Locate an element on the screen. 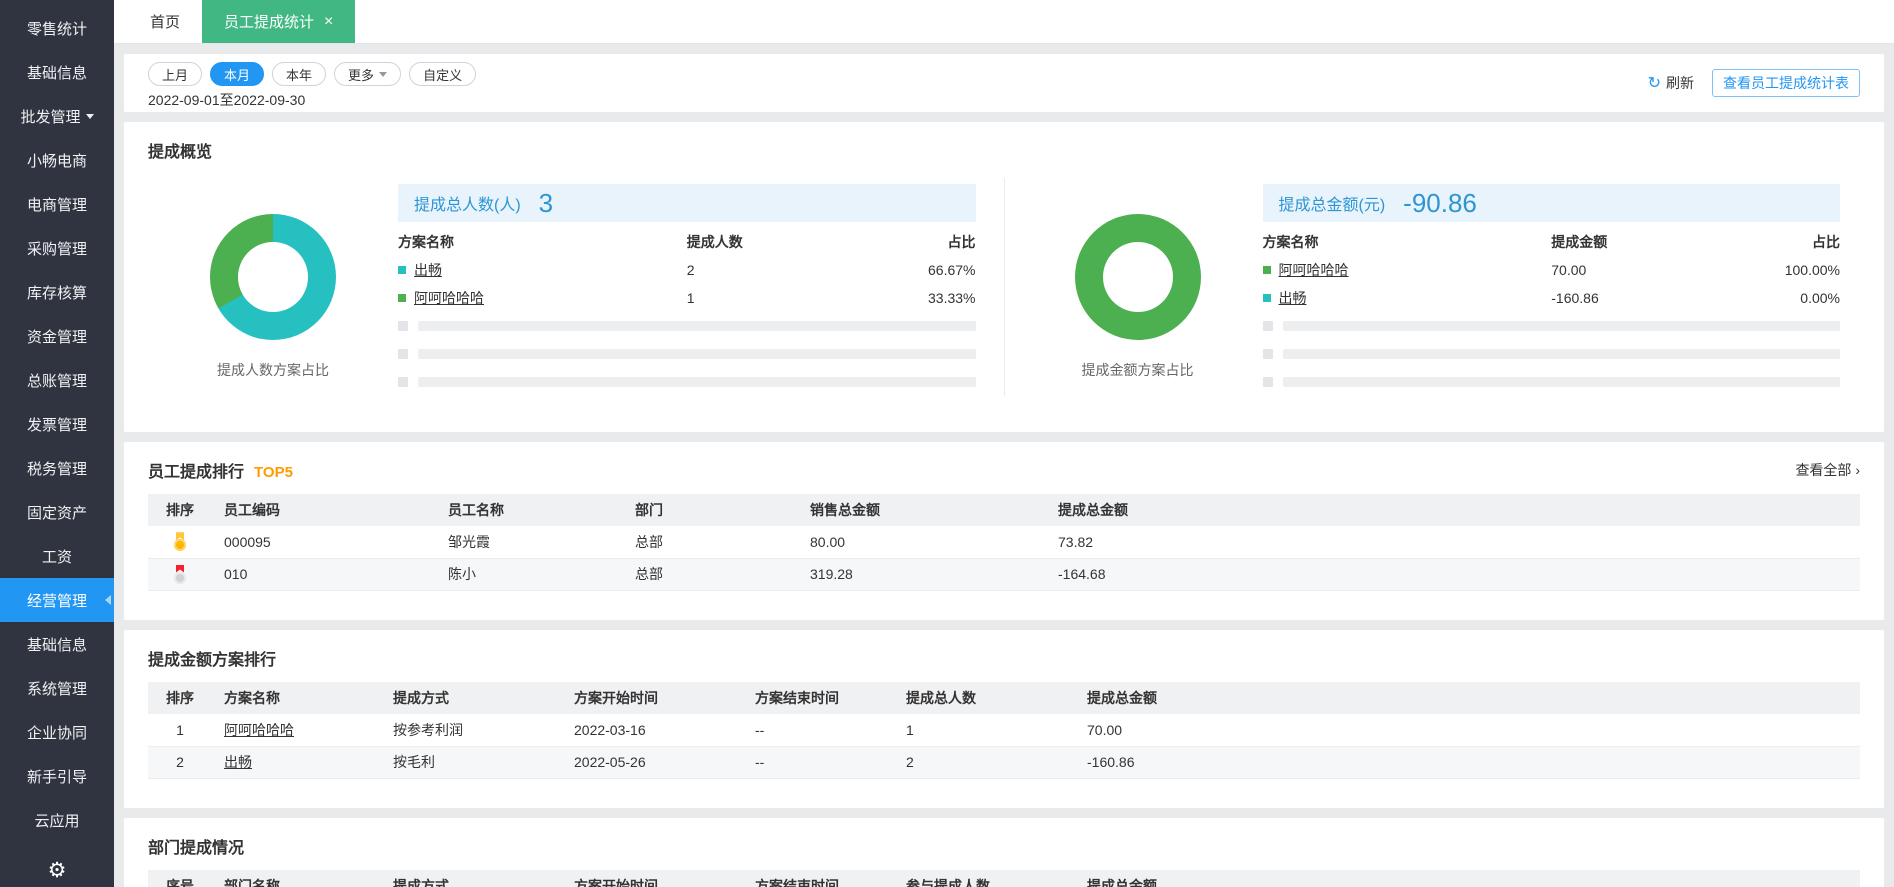 The width and height of the screenshot is (1894, 887). sidebar-item-wholesale-mgmt: 批发管理 is located at coordinates (57, 116).